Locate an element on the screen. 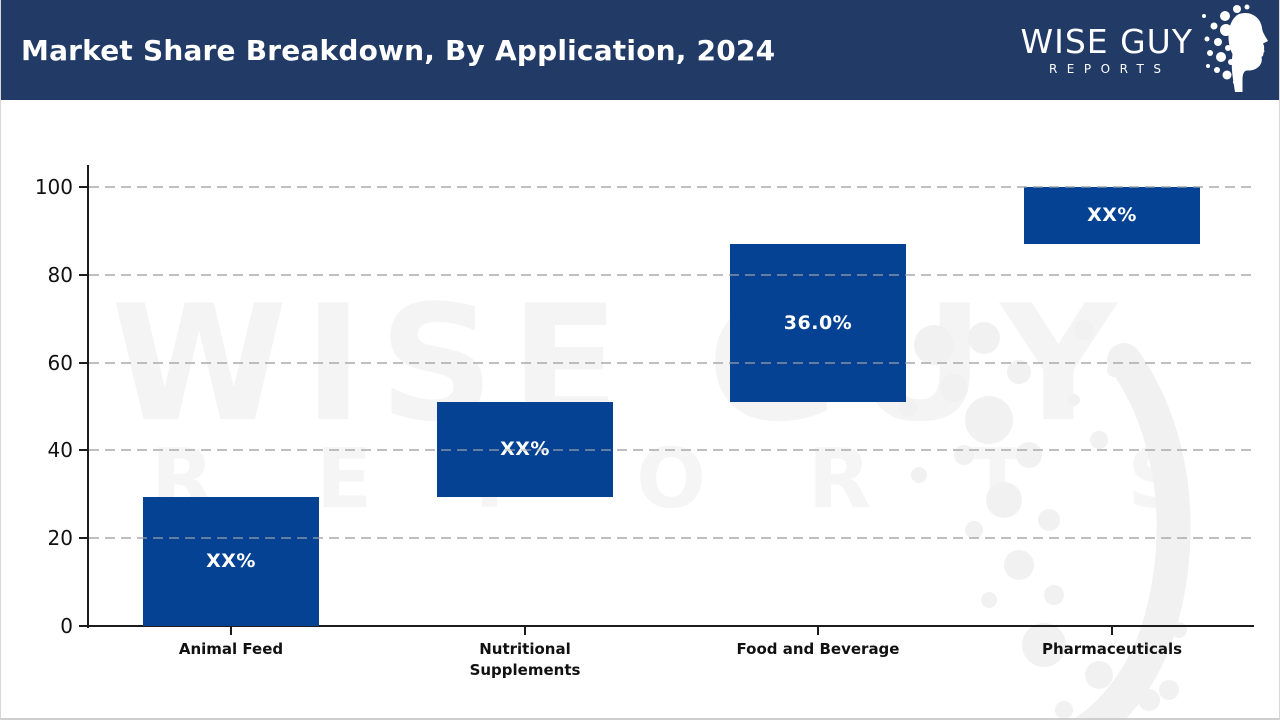 Image resolution: width=1280 pixels, height=720 pixels. logo-subtitle: REPORTS is located at coordinates (1109, 68).